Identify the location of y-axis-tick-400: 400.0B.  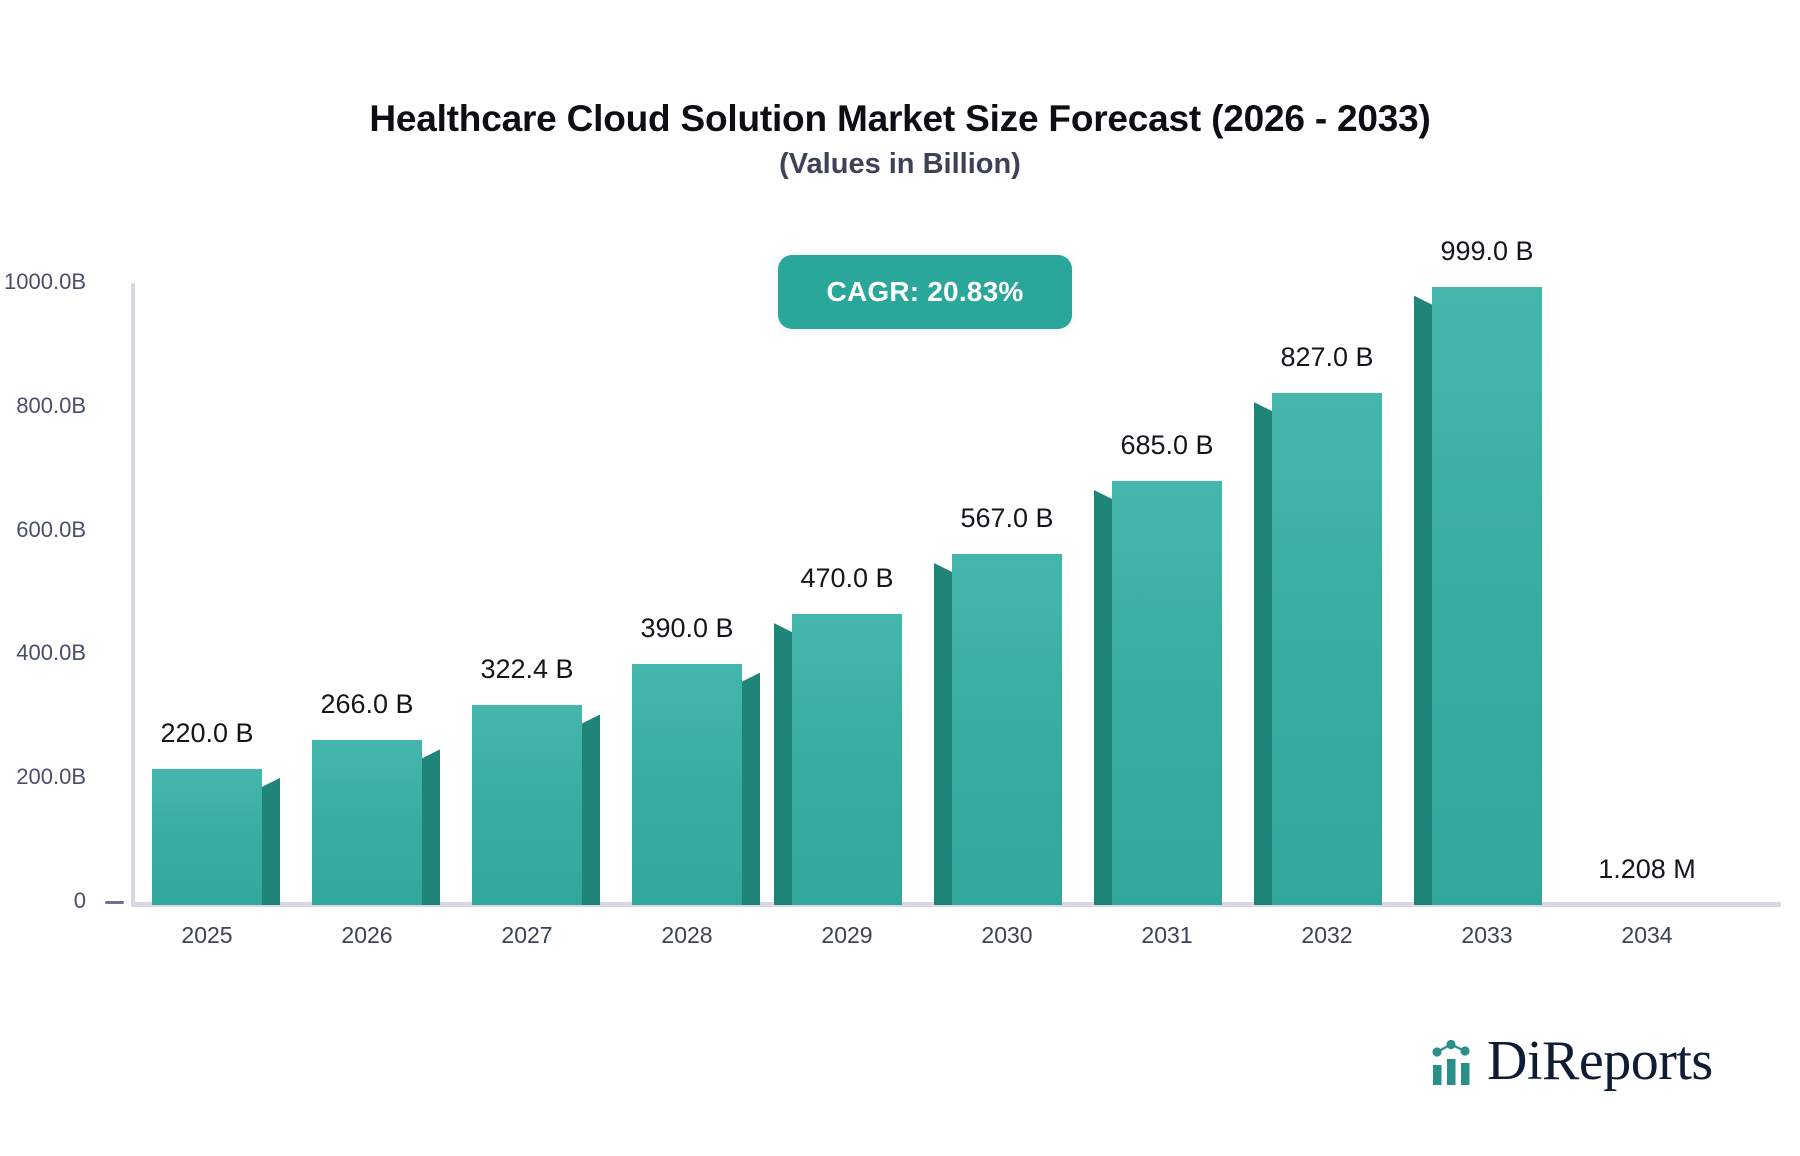
(51, 653).